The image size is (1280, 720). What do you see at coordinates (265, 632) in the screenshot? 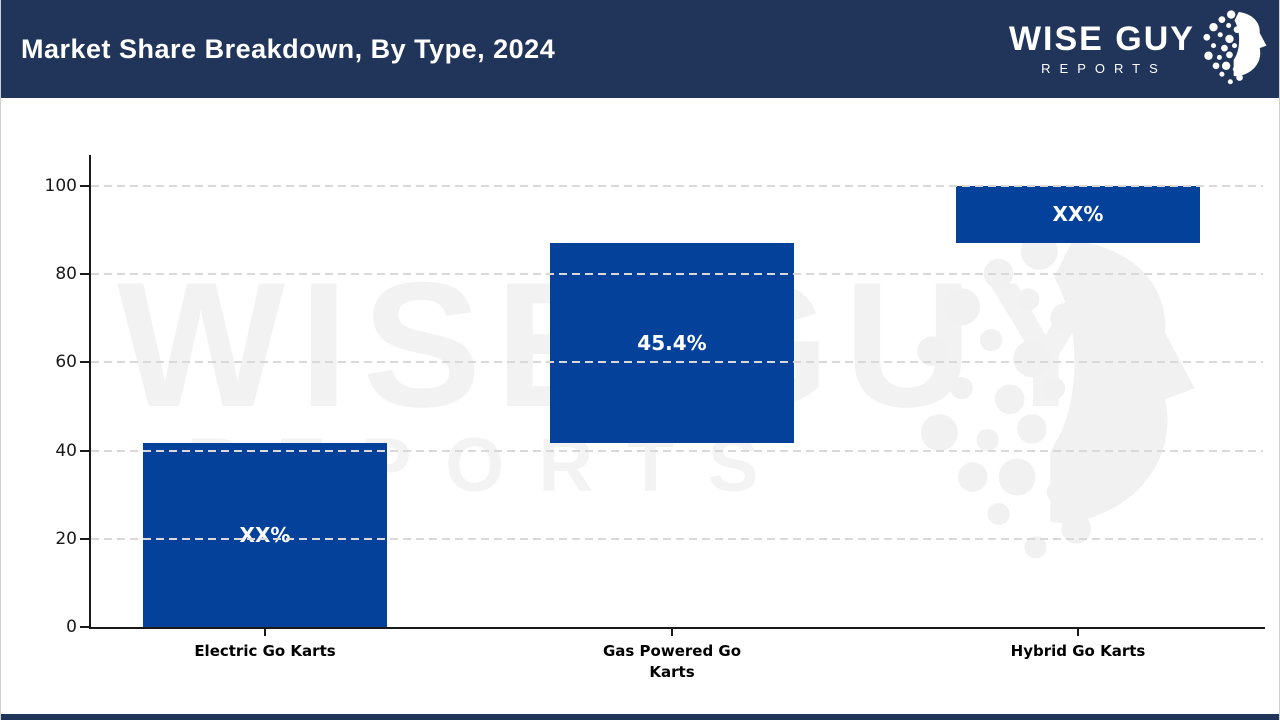
I see `x-tick-mark-electric-go-karts` at bounding box center [265, 632].